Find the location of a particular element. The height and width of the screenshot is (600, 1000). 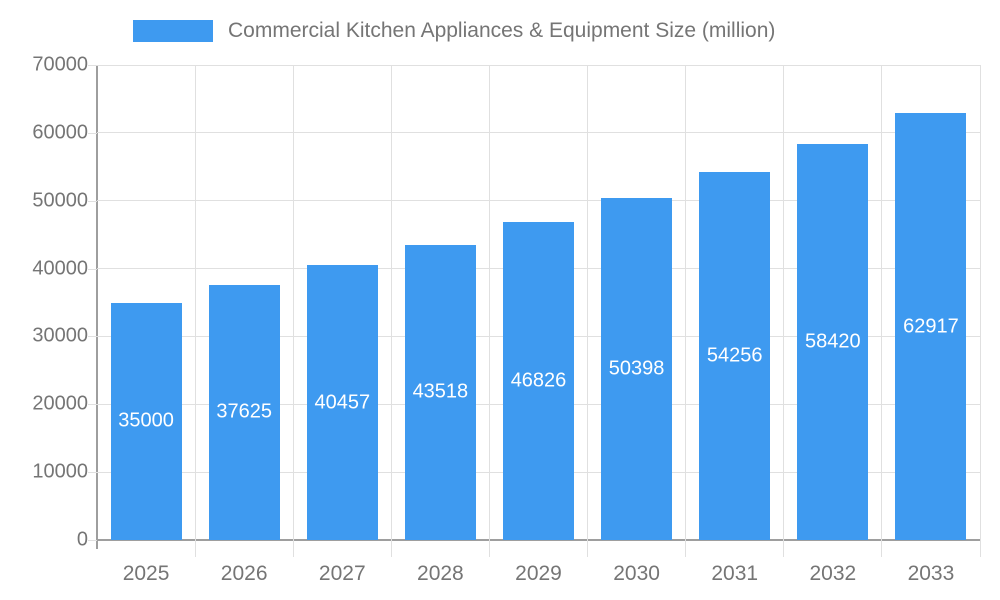

bar-2032 is located at coordinates (833, 341).